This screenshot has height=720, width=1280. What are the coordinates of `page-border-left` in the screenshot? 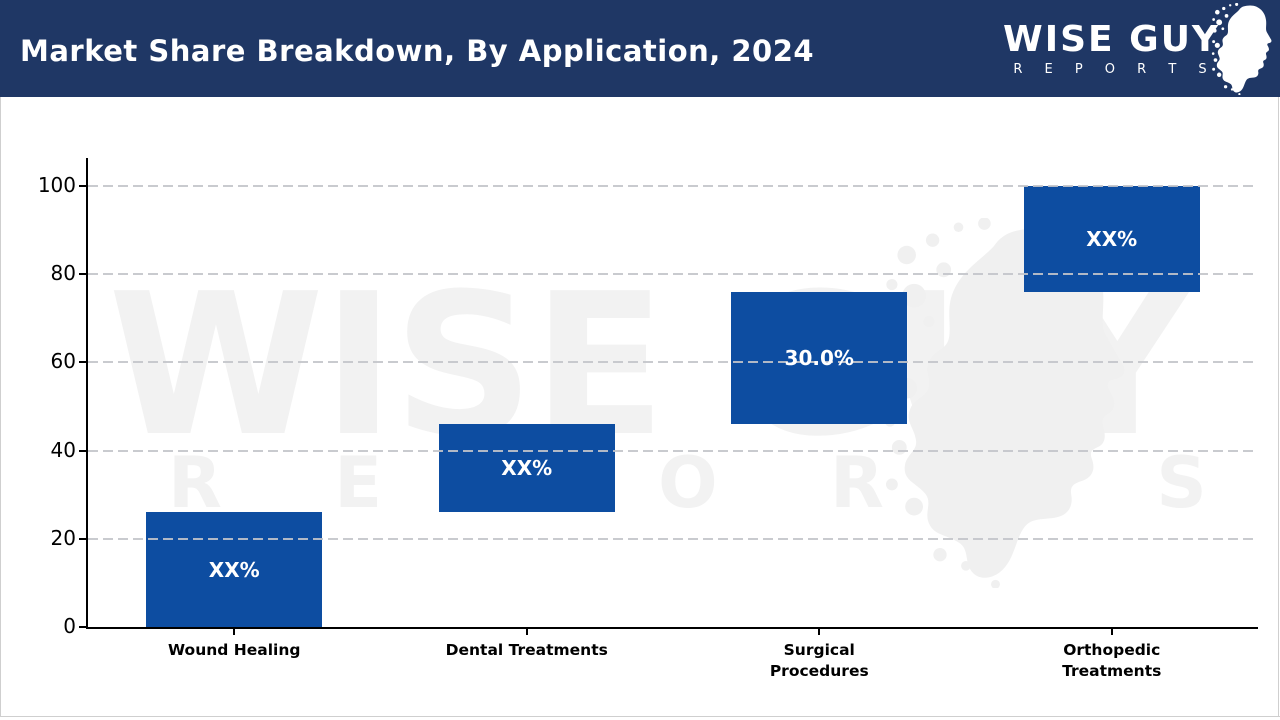 It's located at (0, 407).